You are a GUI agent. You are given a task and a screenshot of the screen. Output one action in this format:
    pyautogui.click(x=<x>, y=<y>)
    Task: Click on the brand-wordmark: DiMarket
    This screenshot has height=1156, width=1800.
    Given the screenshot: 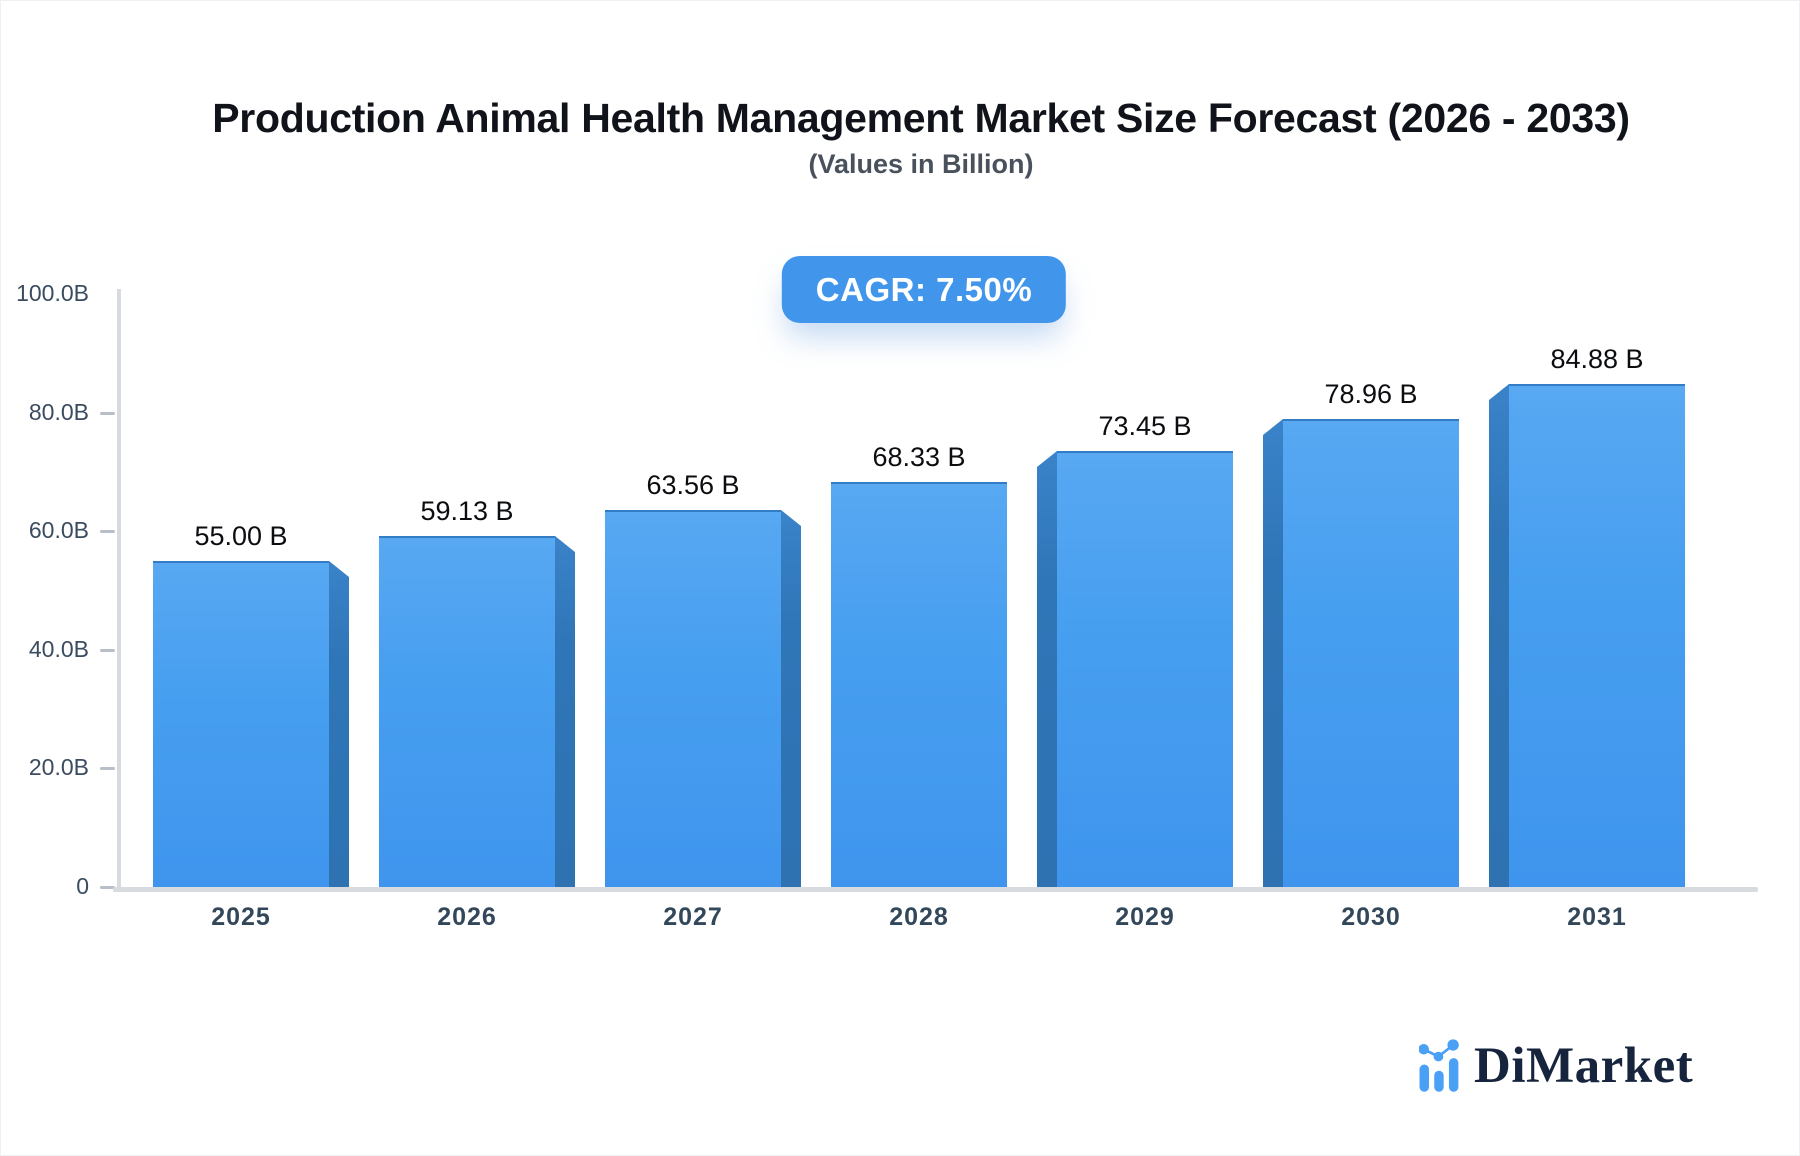 What is the action you would take?
    pyautogui.click(x=1584, y=1066)
    